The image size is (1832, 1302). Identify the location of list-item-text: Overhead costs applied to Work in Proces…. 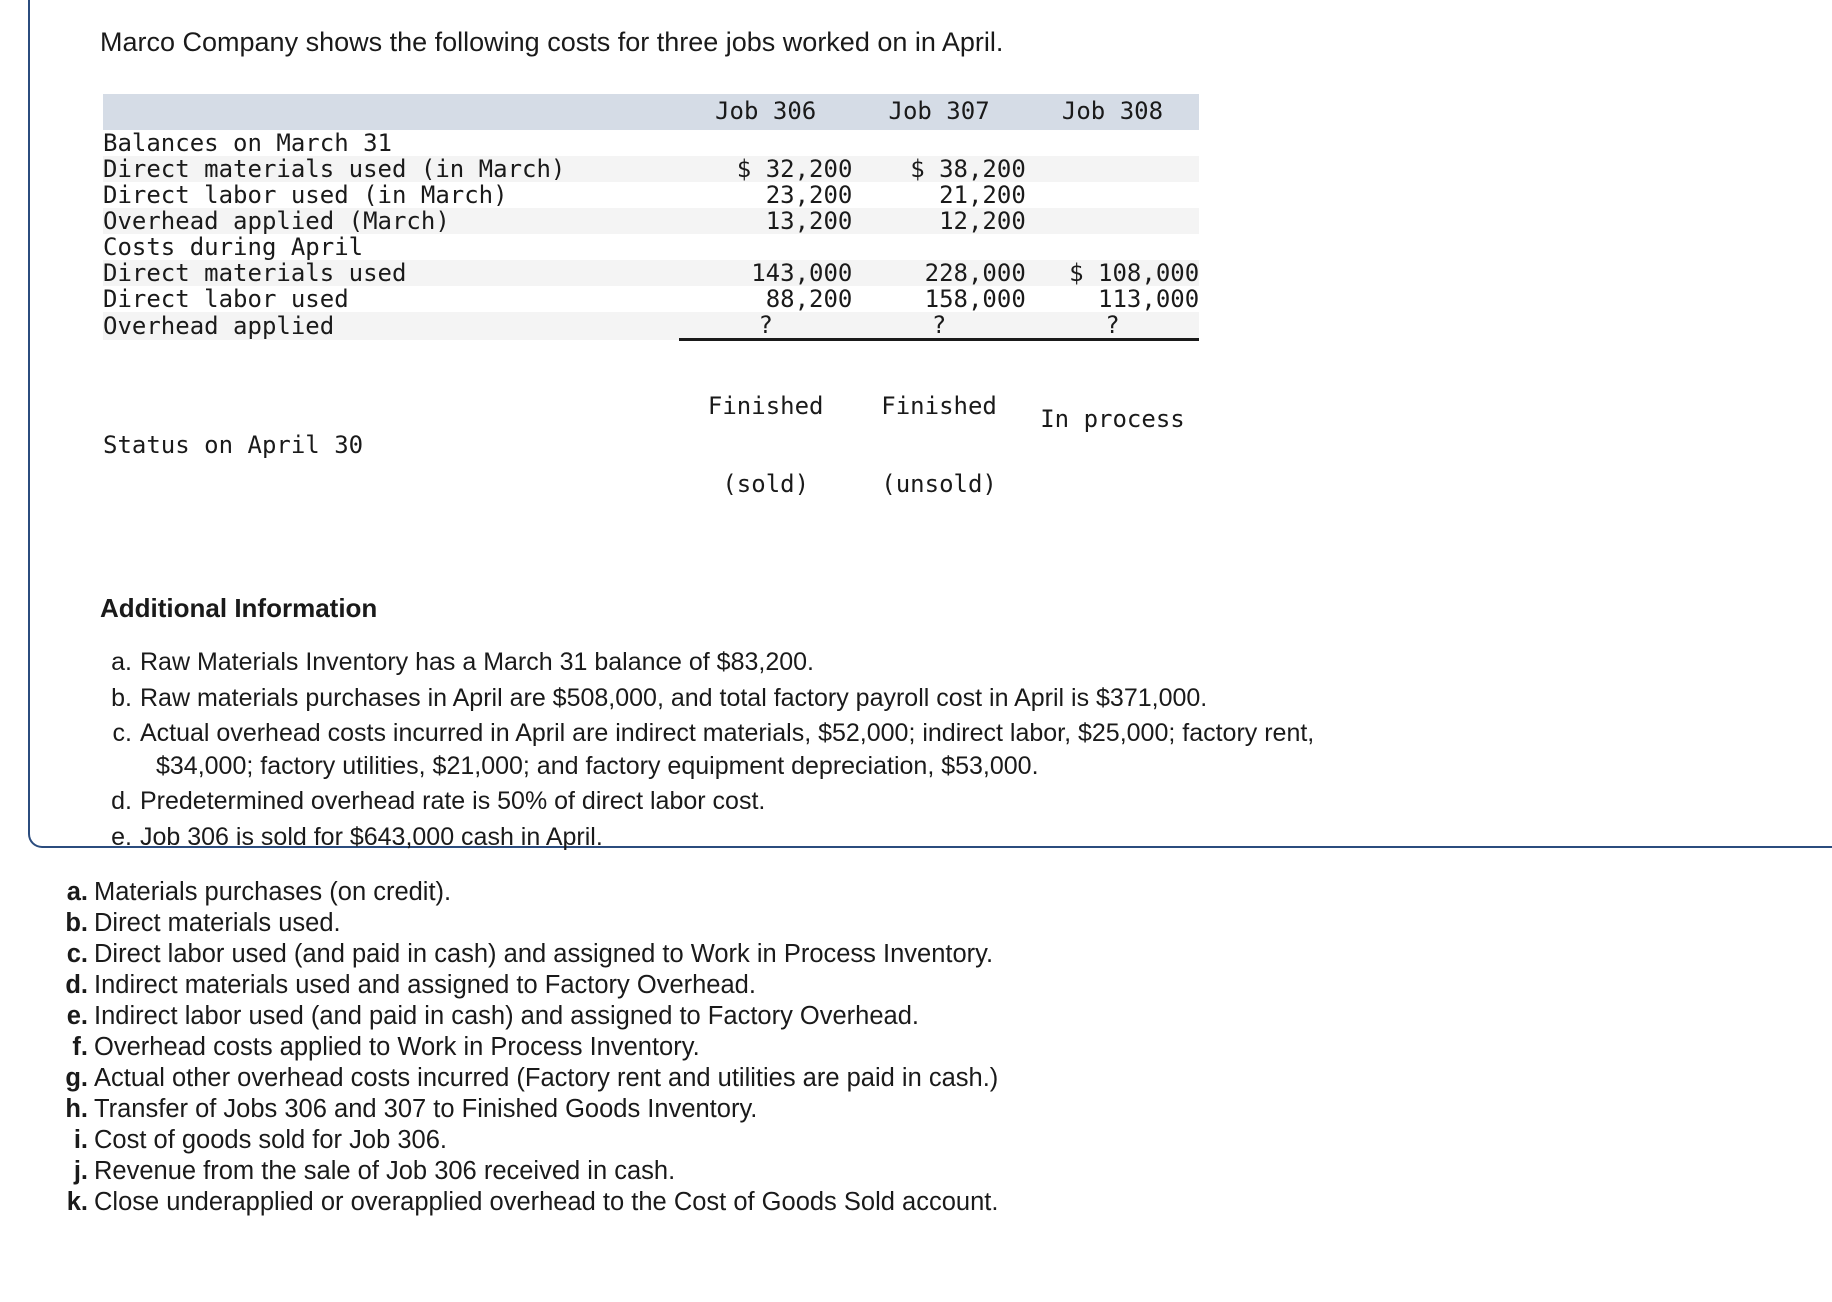
(397, 1047).